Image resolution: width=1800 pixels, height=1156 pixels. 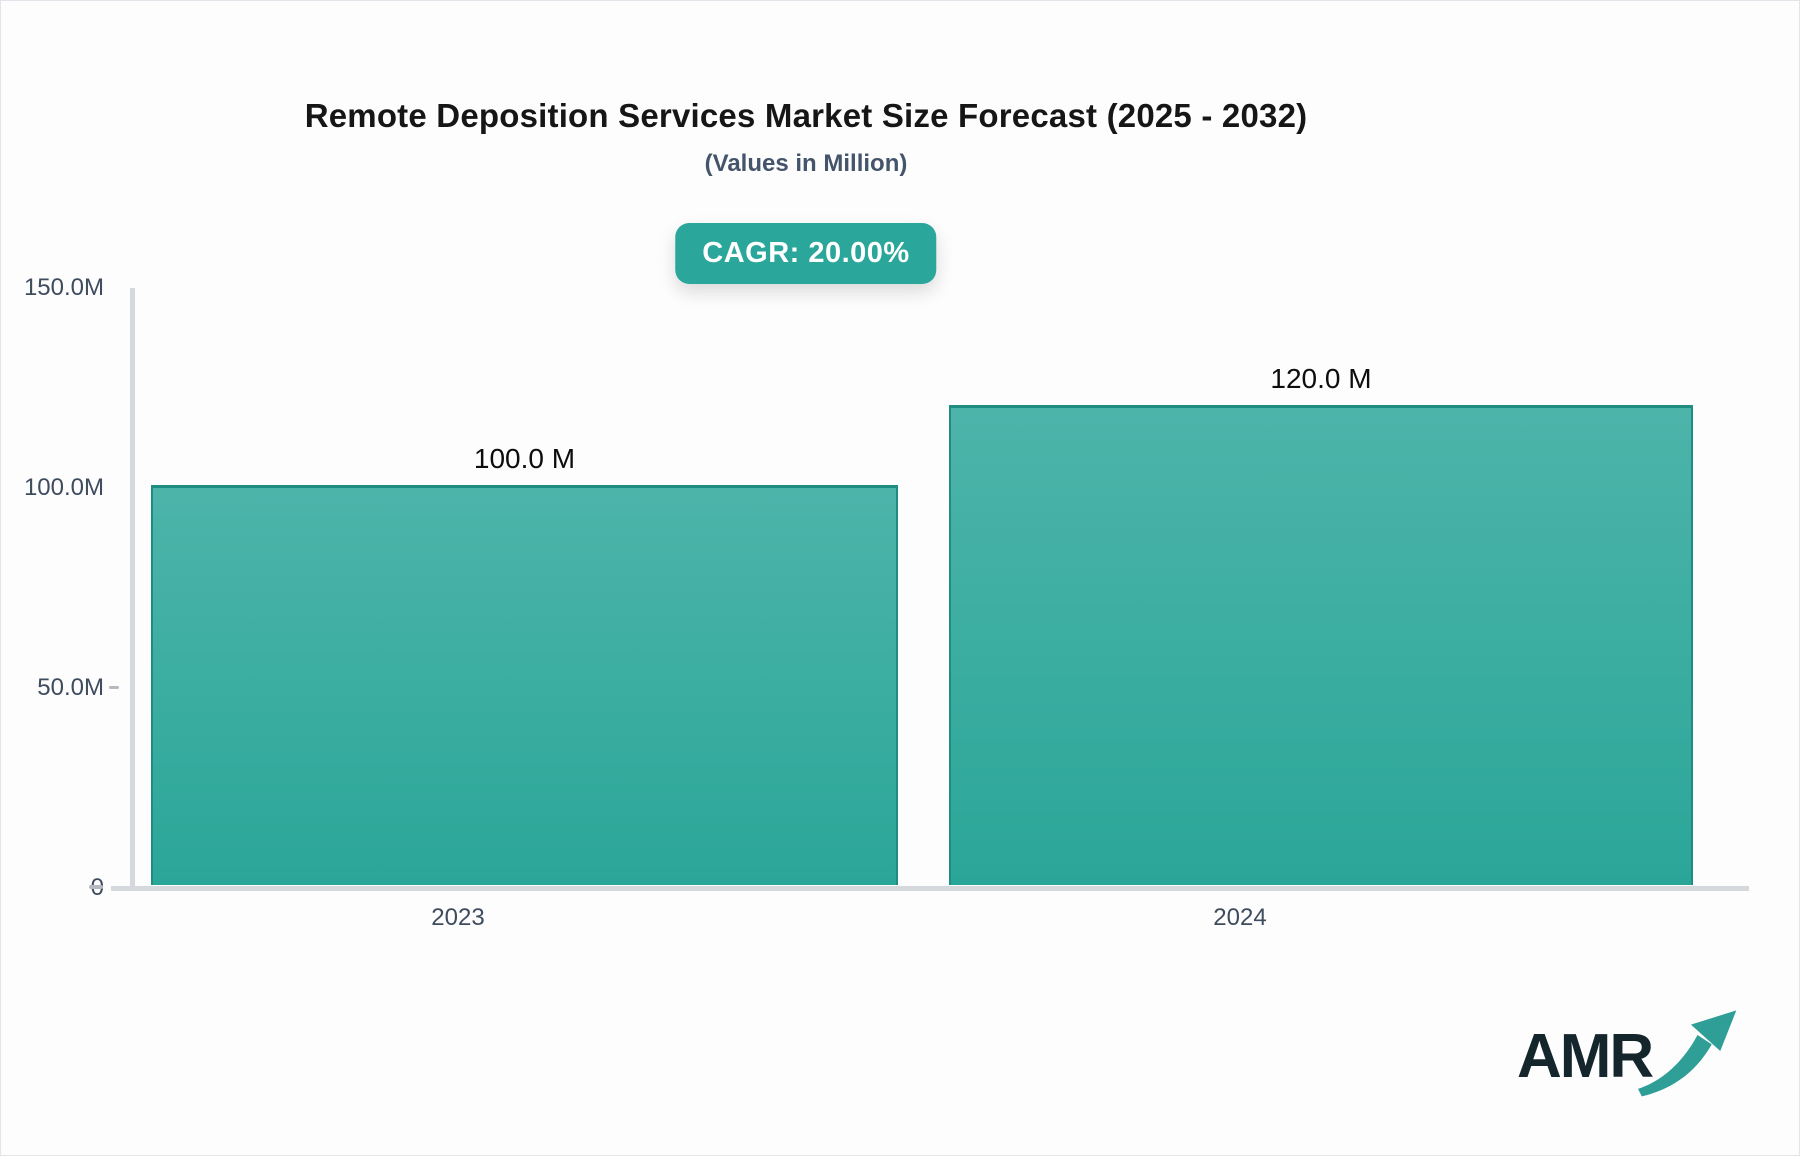 What do you see at coordinates (930, 888) in the screenshot?
I see `x-axis-line` at bounding box center [930, 888].